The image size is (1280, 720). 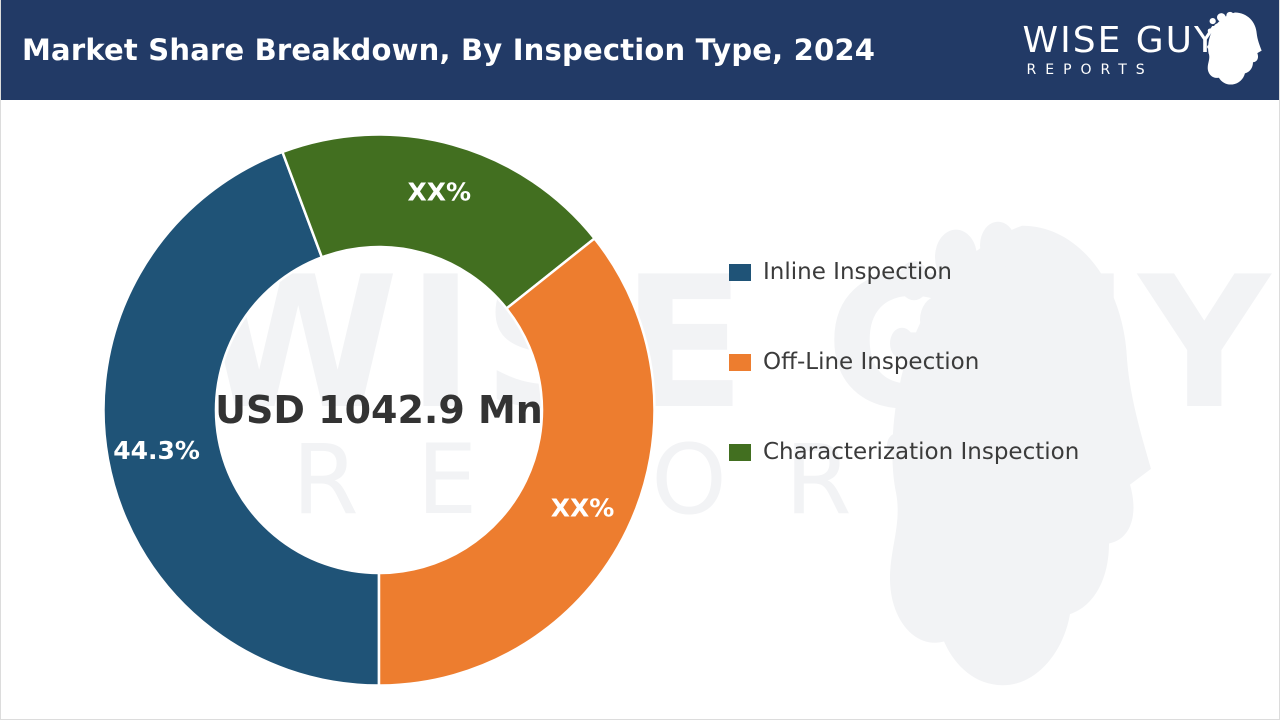 What do you see at coordinates (921, 452) in the screenshot?
I see `legend-label: Characterization Inspection` at bounding box center [921, 452].